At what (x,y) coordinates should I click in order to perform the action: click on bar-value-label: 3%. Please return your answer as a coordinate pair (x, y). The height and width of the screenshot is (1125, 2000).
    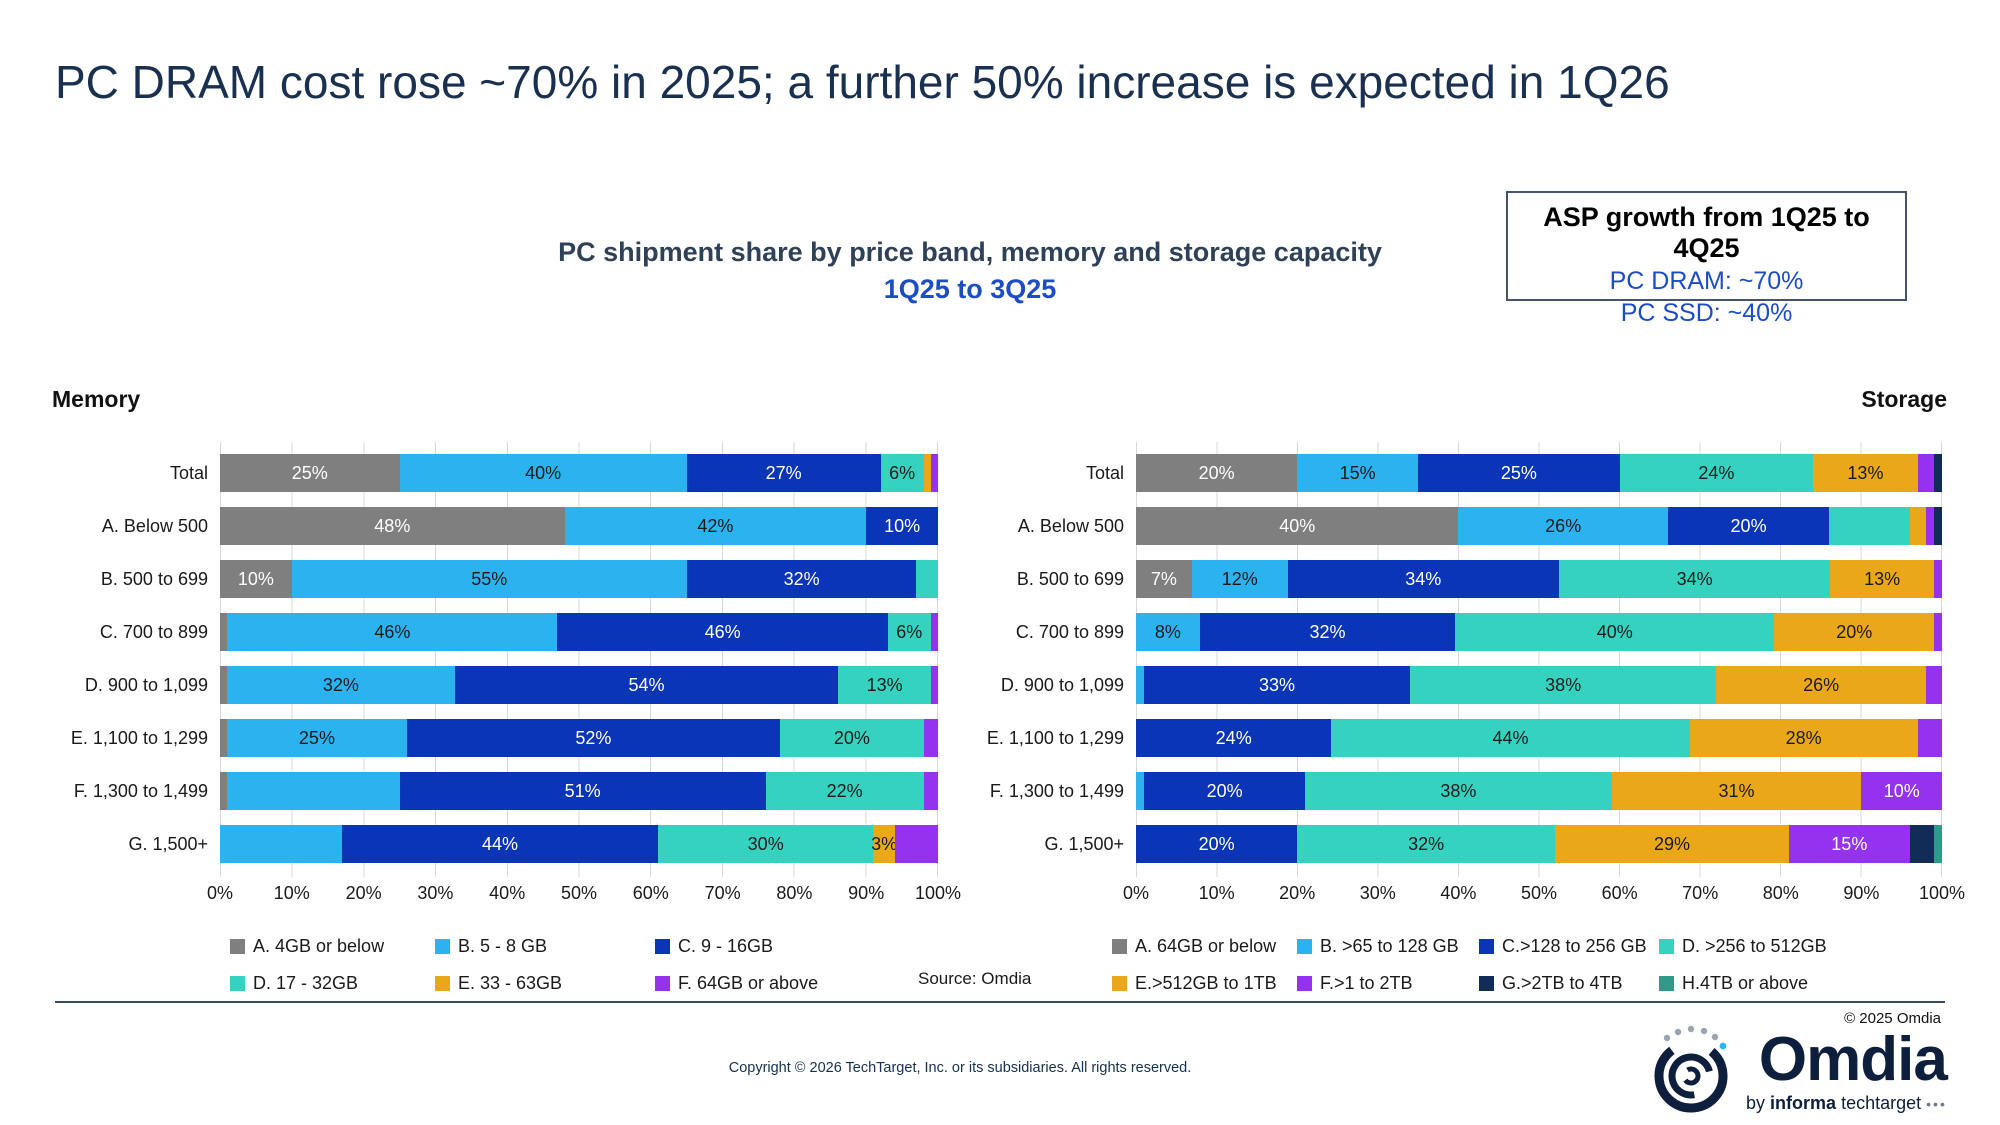
    Looking at the image, I should click on (884, 843).